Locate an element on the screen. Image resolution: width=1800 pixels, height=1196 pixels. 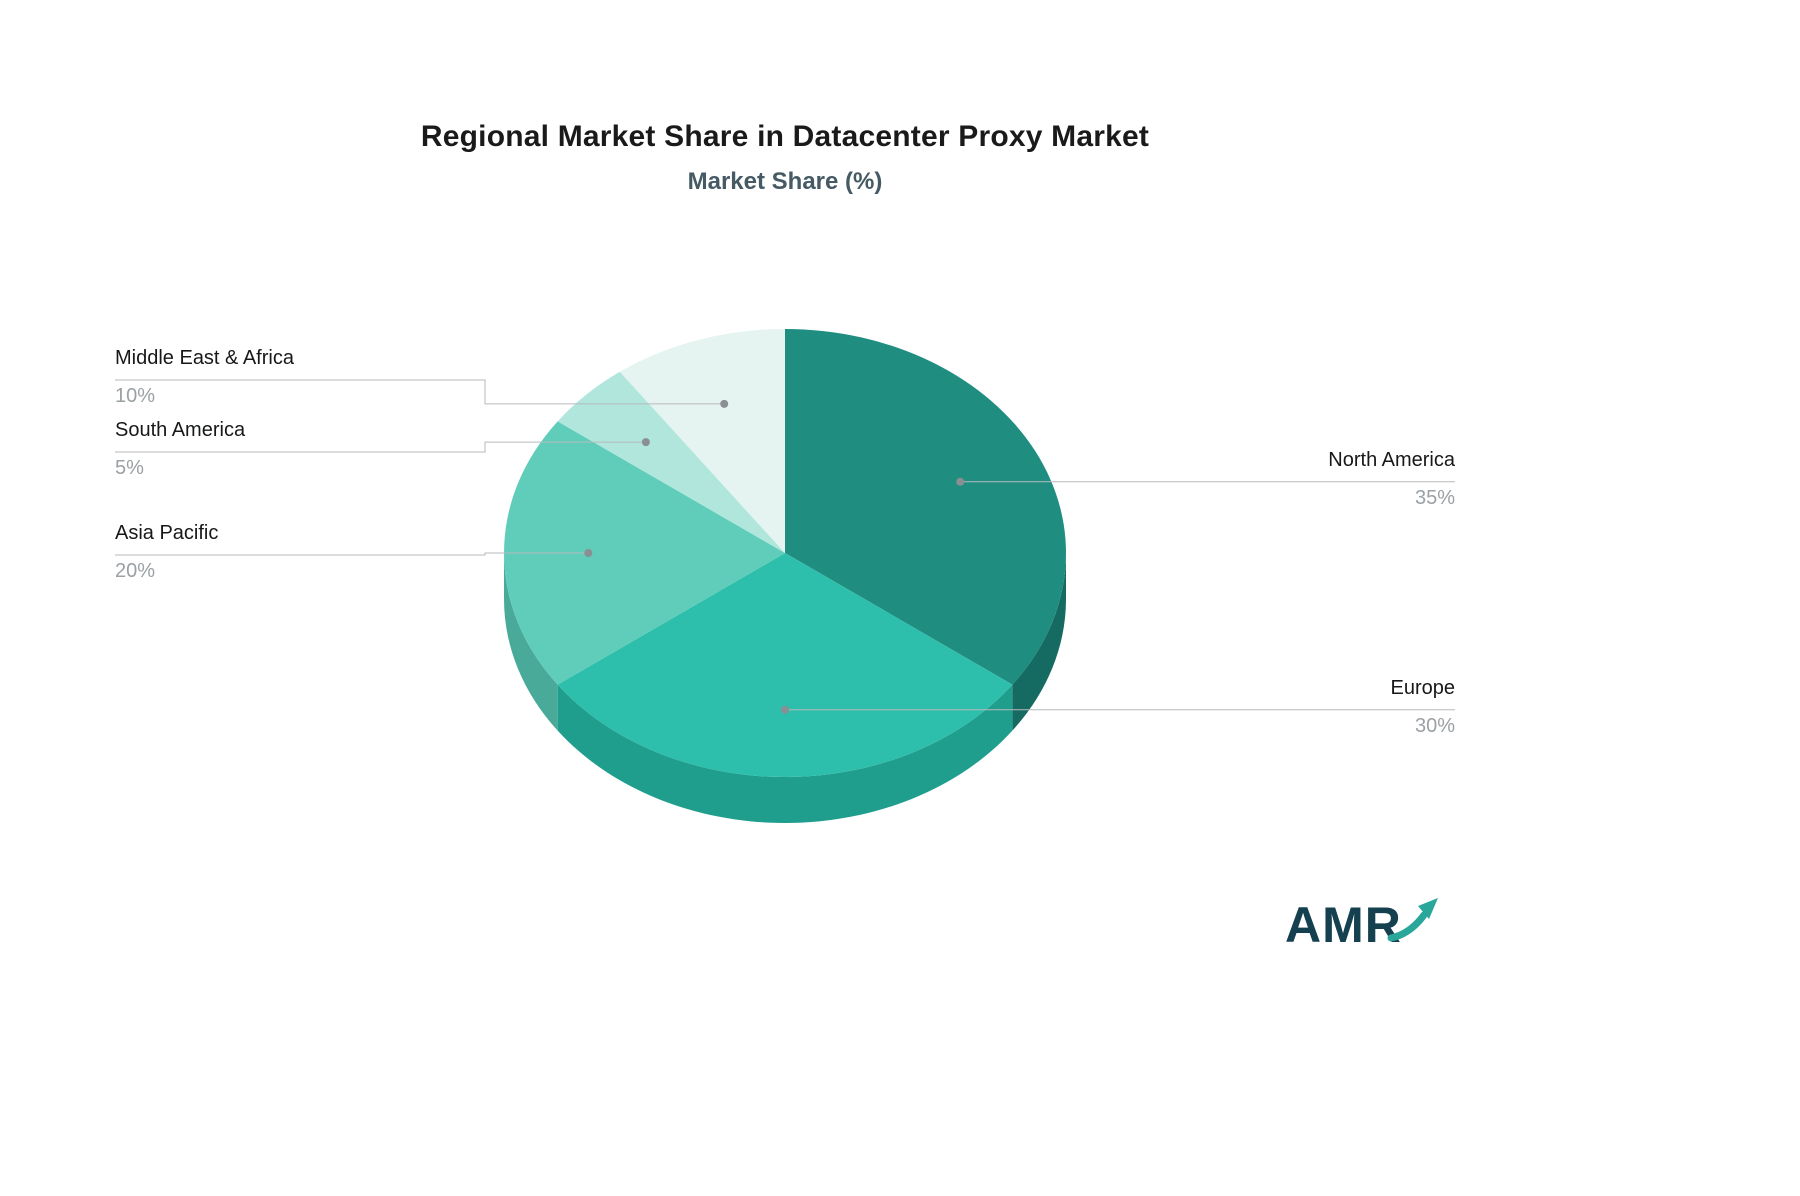
label-europe: Europe 30% is located at coordinates (1423, 707).